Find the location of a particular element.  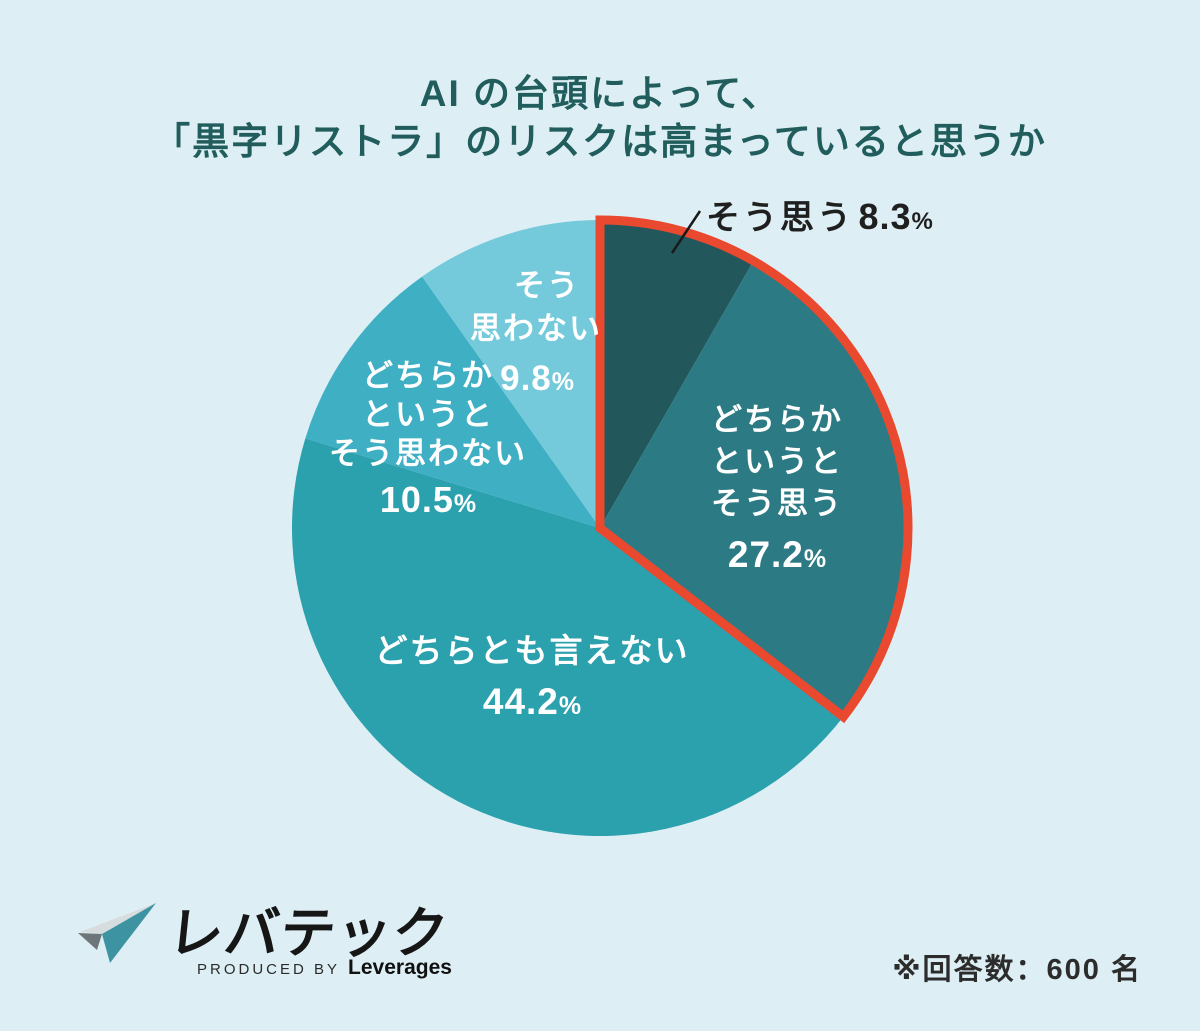

pie-highlight-outline is located at coordinates (754, 469).